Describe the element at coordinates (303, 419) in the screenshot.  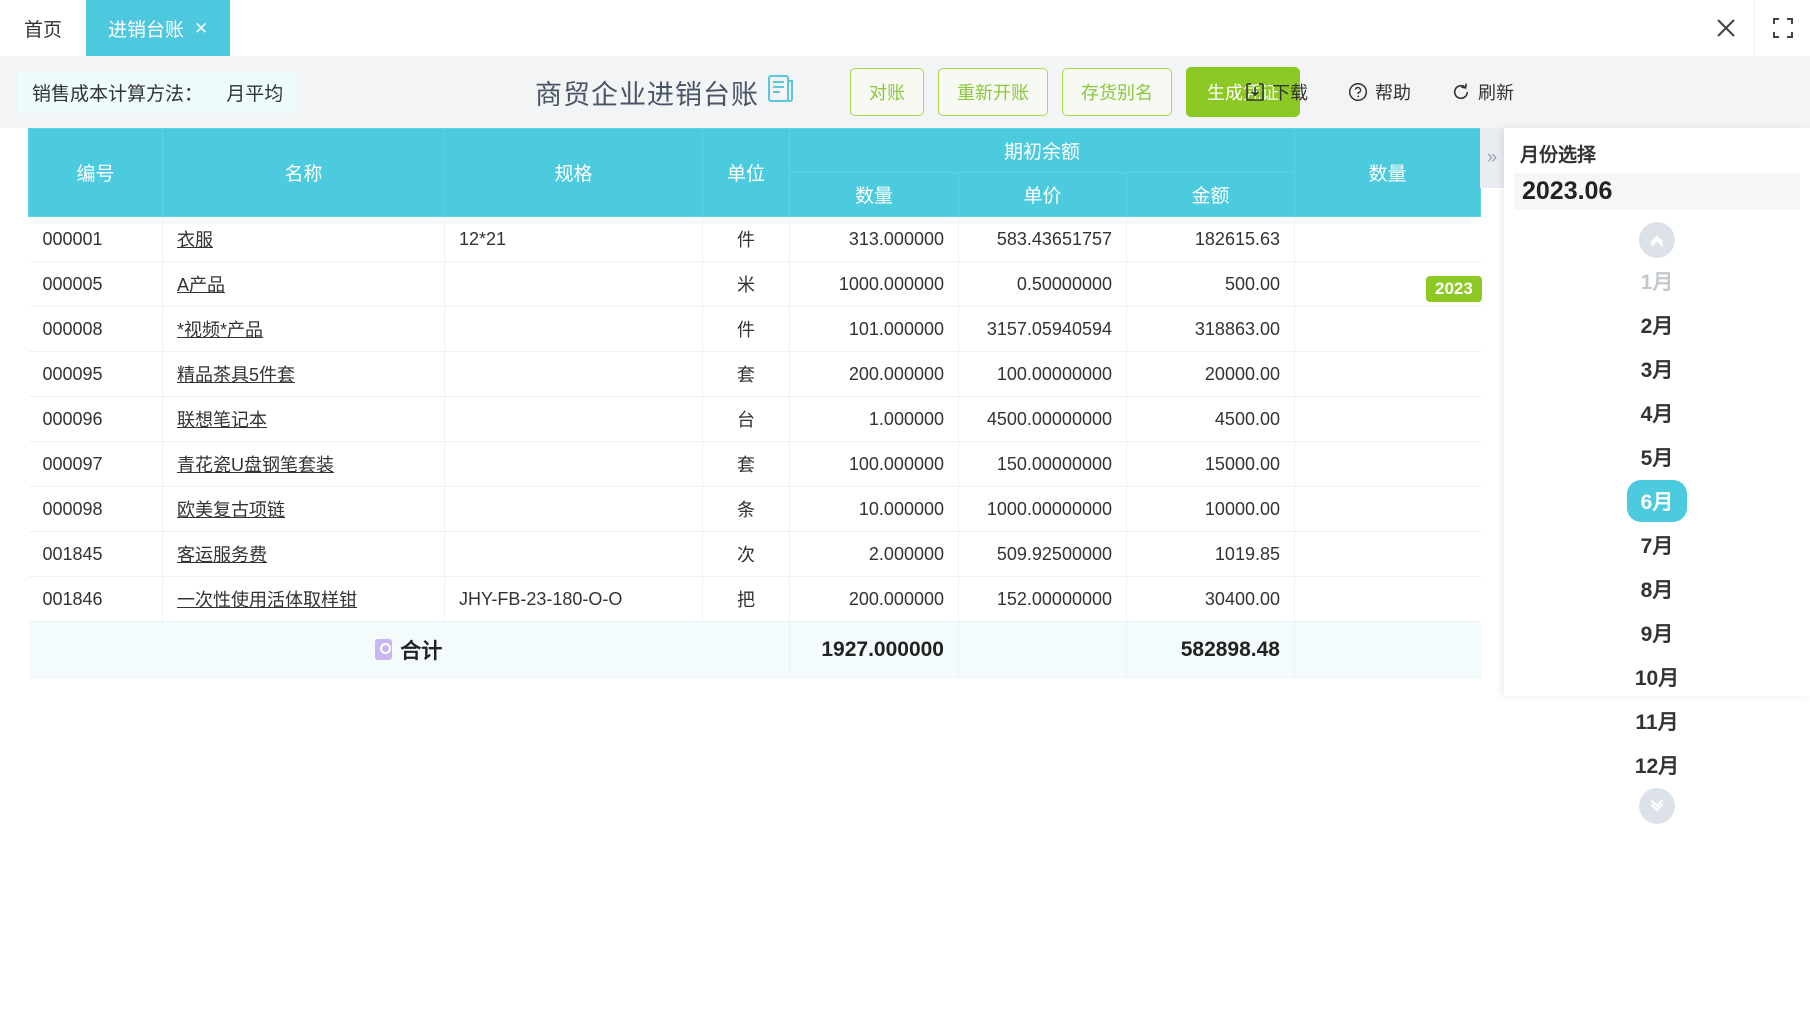
I see `cell-name: 联想笔记本` at that location.